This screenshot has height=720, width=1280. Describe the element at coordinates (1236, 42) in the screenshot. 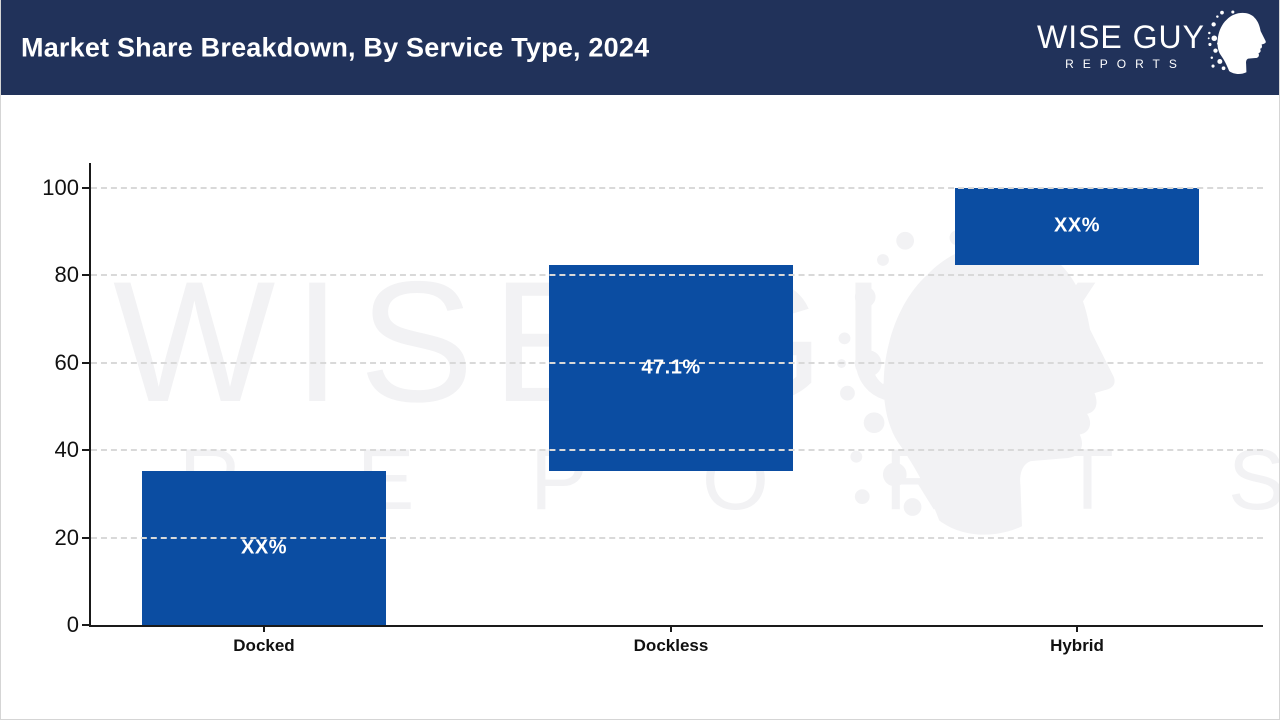

I see `logo-face-icon` at that location.